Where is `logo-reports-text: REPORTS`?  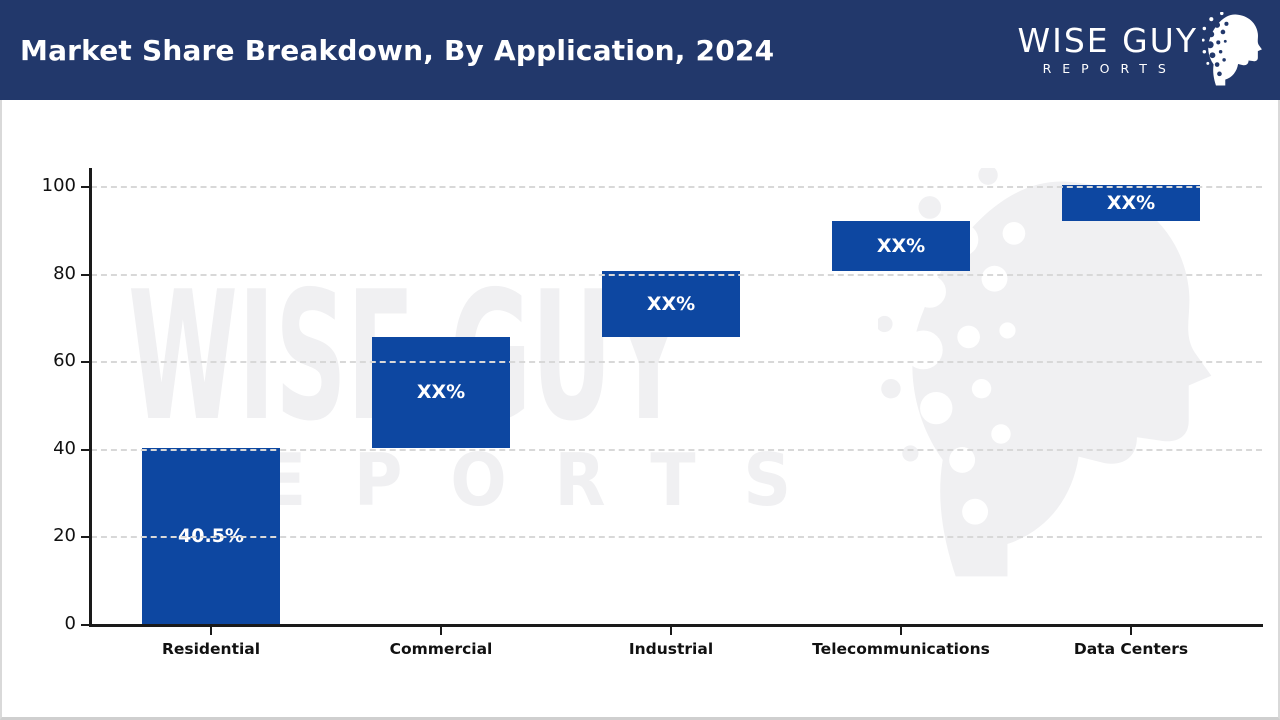
logo-reports-text: REPORTS is located at coordinates (1109, 68).